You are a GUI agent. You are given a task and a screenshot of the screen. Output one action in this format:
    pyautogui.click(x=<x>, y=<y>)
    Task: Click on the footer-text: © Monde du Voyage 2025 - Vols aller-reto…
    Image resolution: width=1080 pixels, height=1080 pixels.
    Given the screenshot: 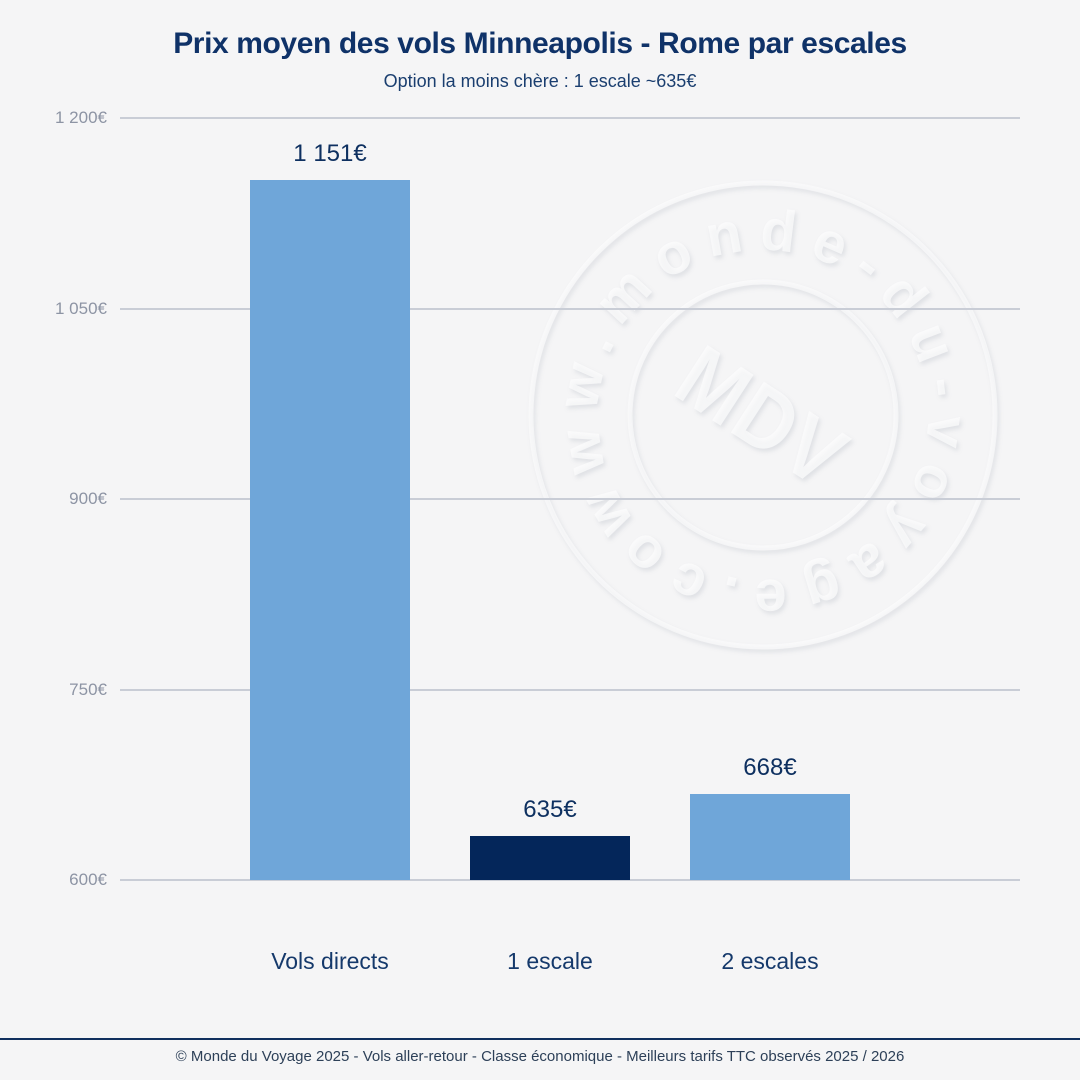 What is the action you would take?
    pyautogui.click(x=540, y=1056)
    